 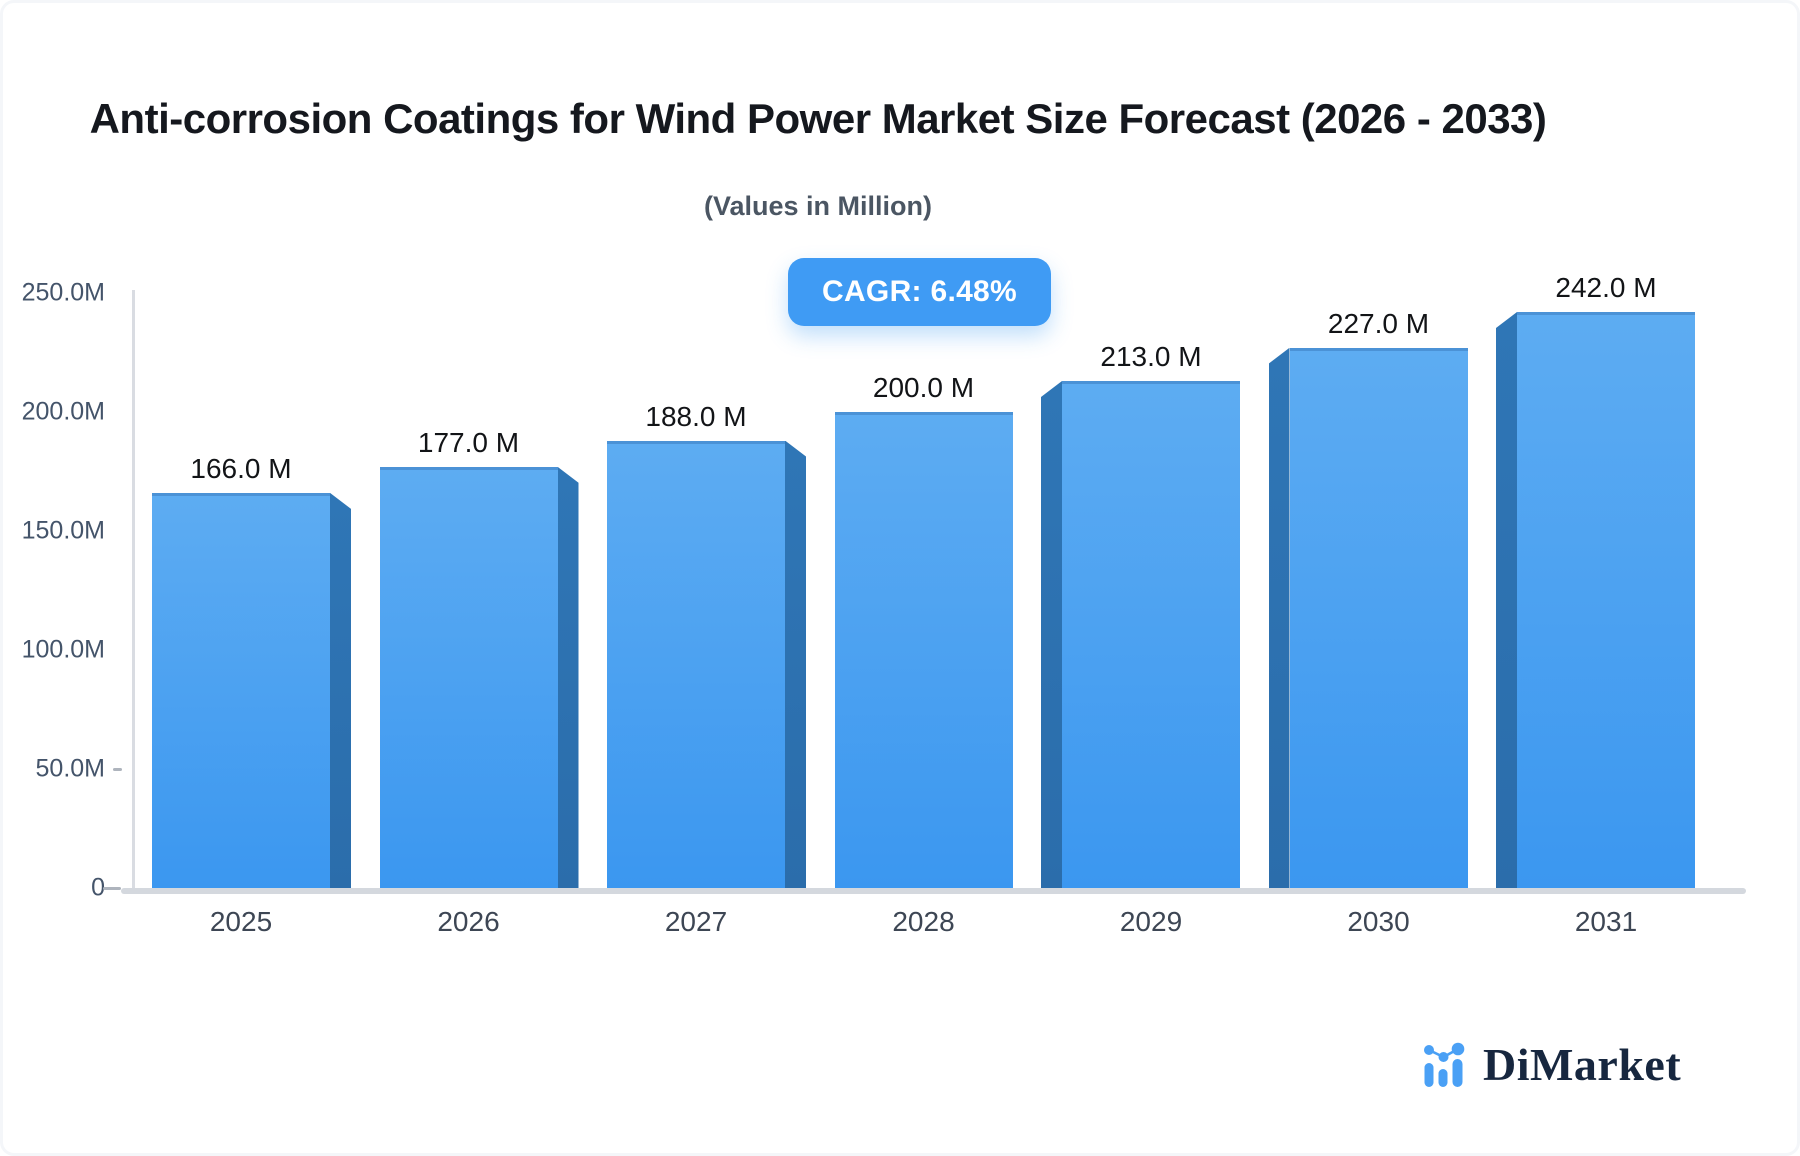 What do you see at coordinates (133, 589) in the screenshot?
I see `y-axis-line` at bounding box center [133, 589].